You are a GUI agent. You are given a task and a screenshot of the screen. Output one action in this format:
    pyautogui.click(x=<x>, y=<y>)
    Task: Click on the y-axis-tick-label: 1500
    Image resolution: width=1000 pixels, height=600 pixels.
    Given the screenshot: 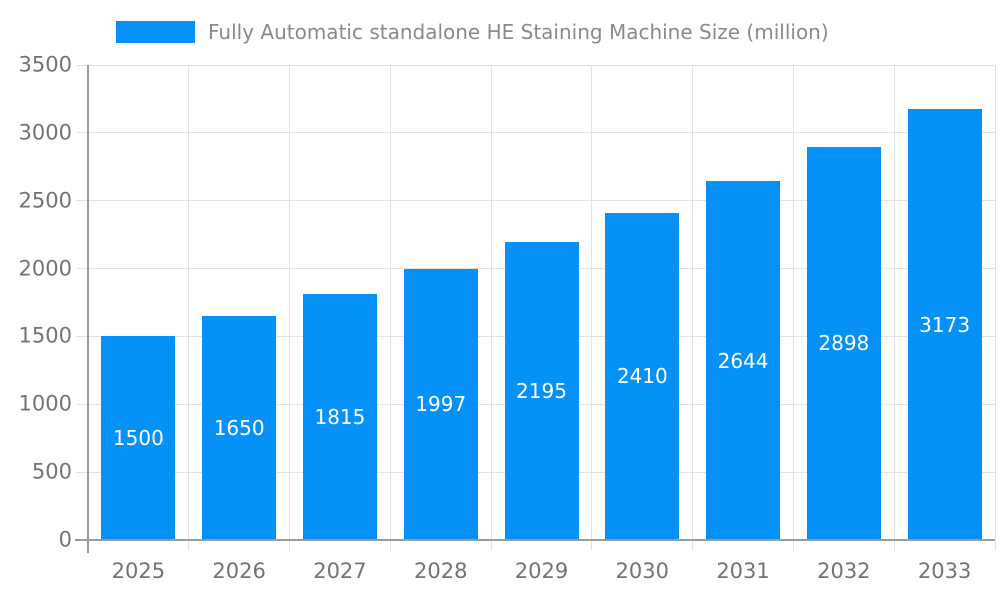 What is the action you would take?
    pyautogui.click(x=45, y=335)
    